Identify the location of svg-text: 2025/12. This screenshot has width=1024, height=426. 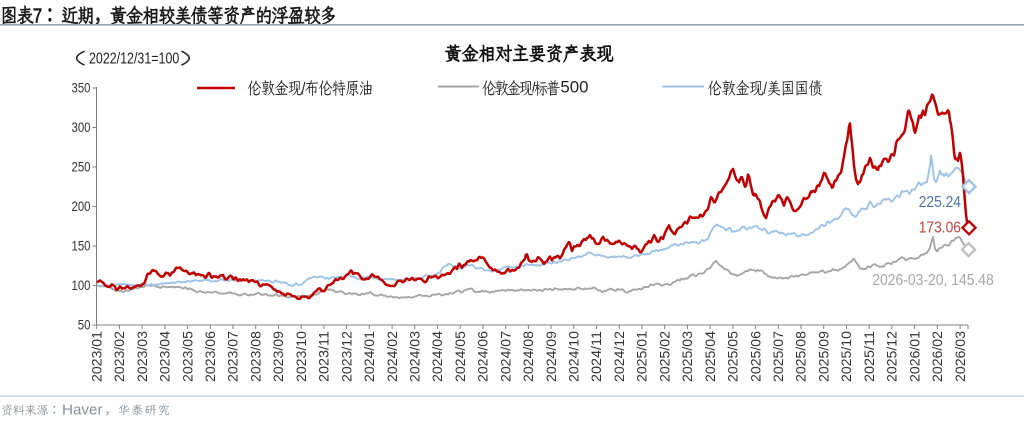
(892, 356).